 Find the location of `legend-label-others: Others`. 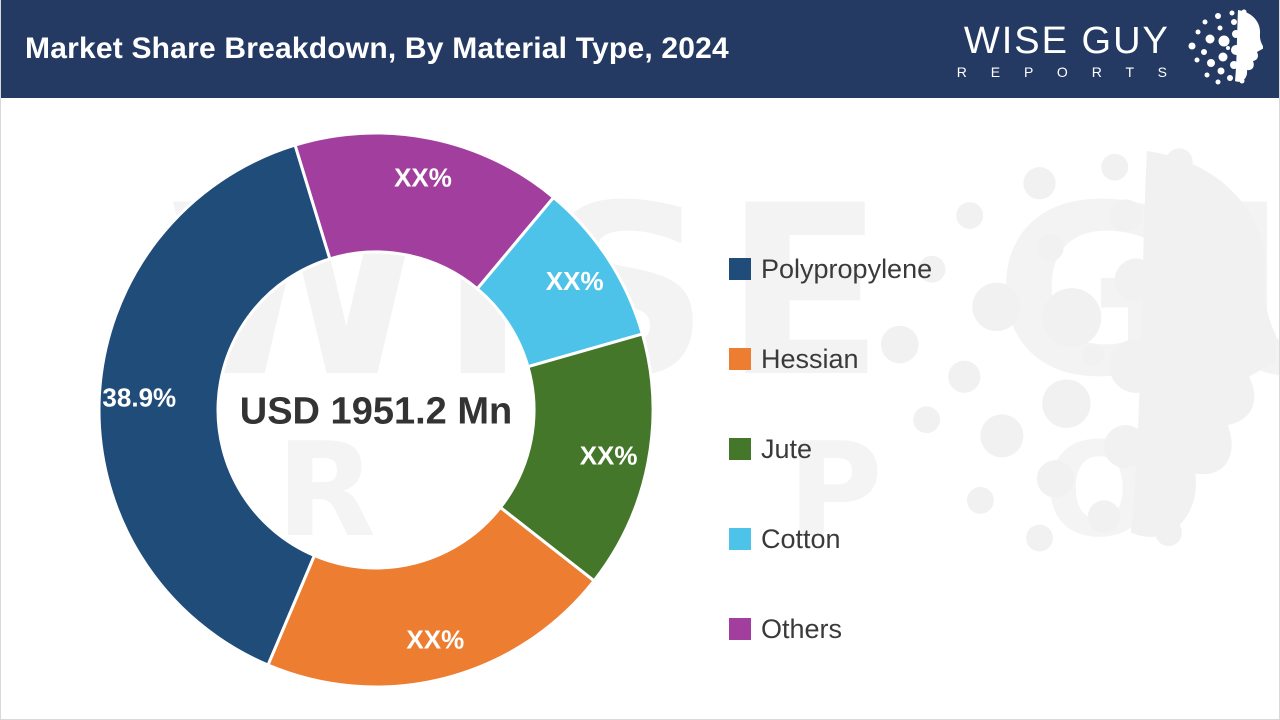

legend-label-others: Others is located at coordinates (802, 629).